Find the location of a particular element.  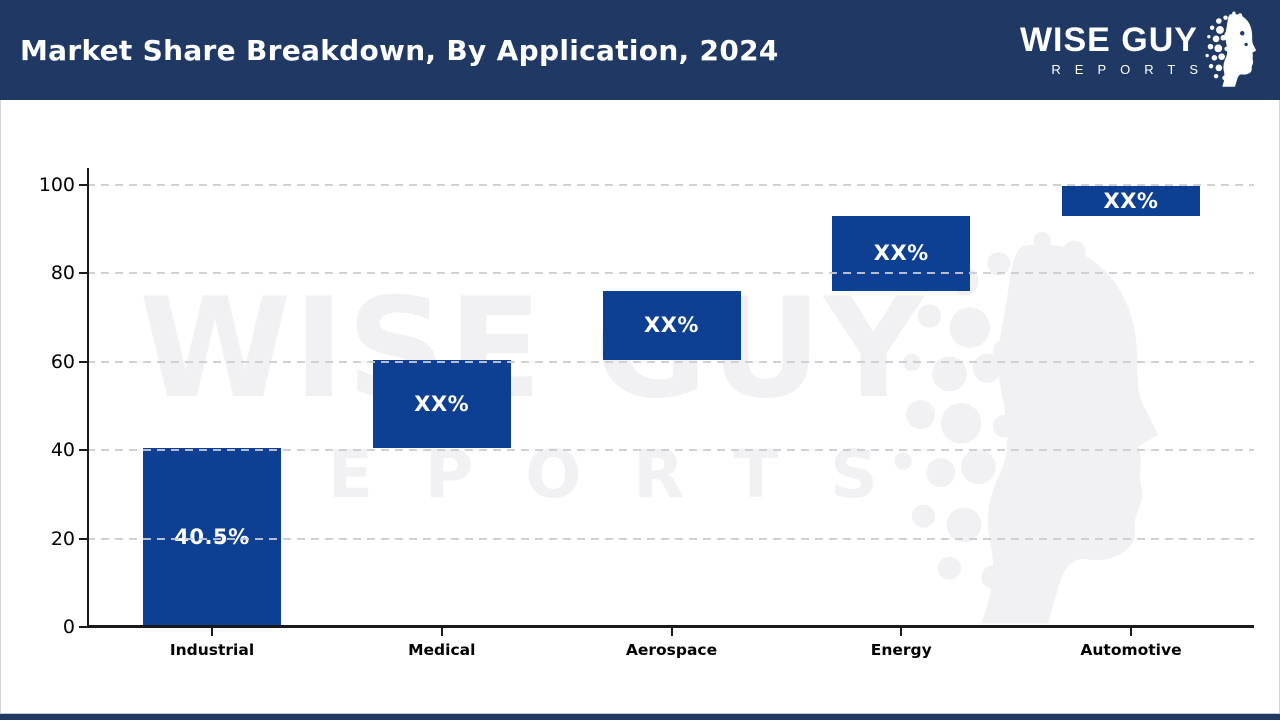

brand-name: WISE GUY is located at coordinates (1108, 40).